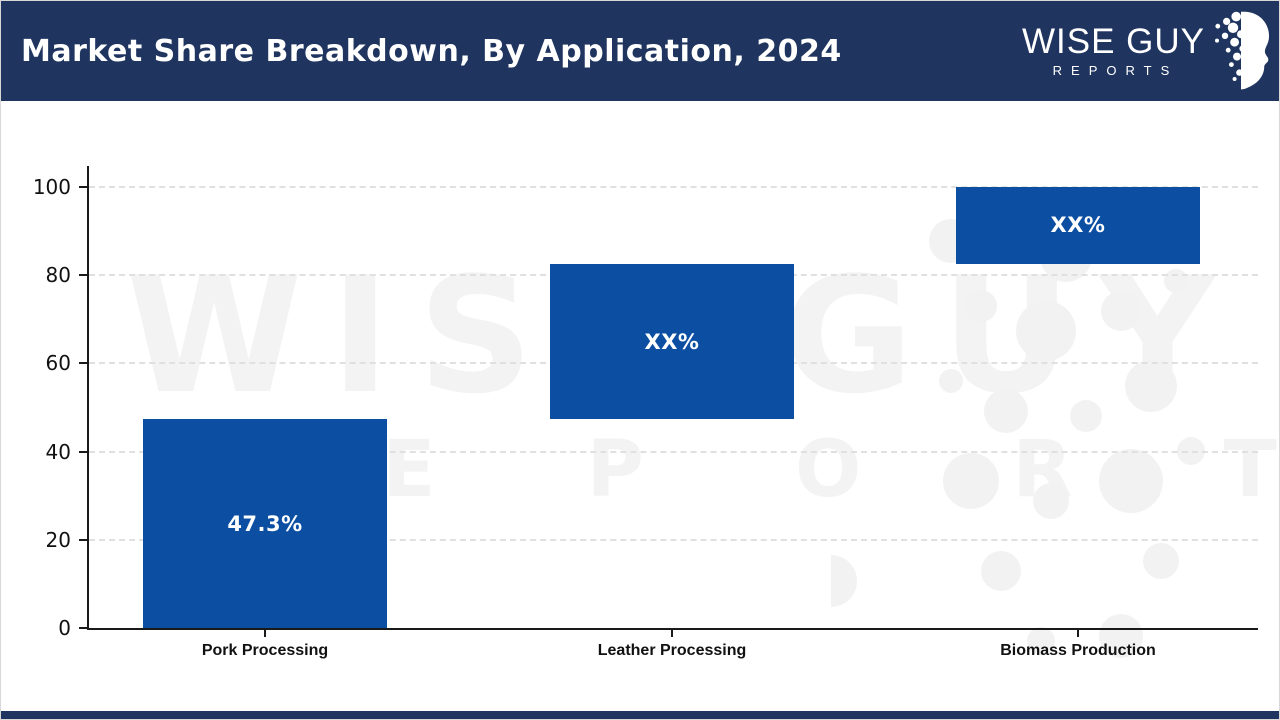 This screenshot has width=1280, height=720. I want to click on bar-0: 47.3%, so click(265, 523).